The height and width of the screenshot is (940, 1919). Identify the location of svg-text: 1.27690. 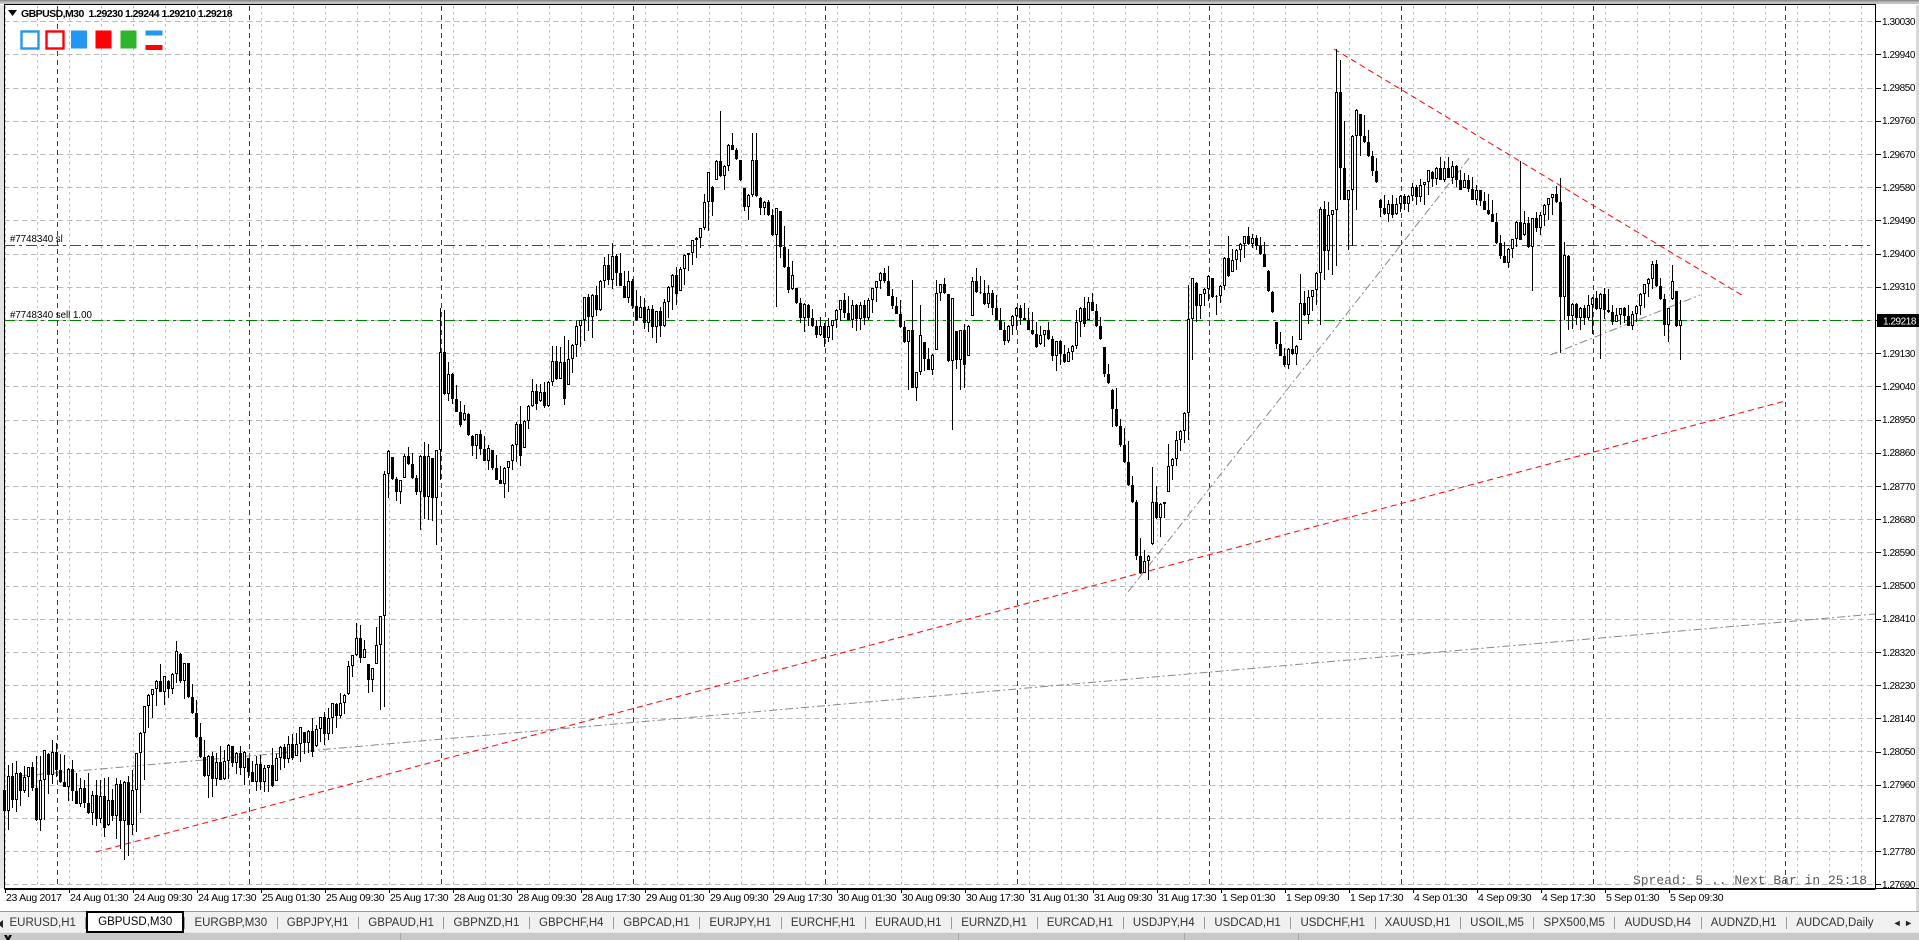
(1899, 885).